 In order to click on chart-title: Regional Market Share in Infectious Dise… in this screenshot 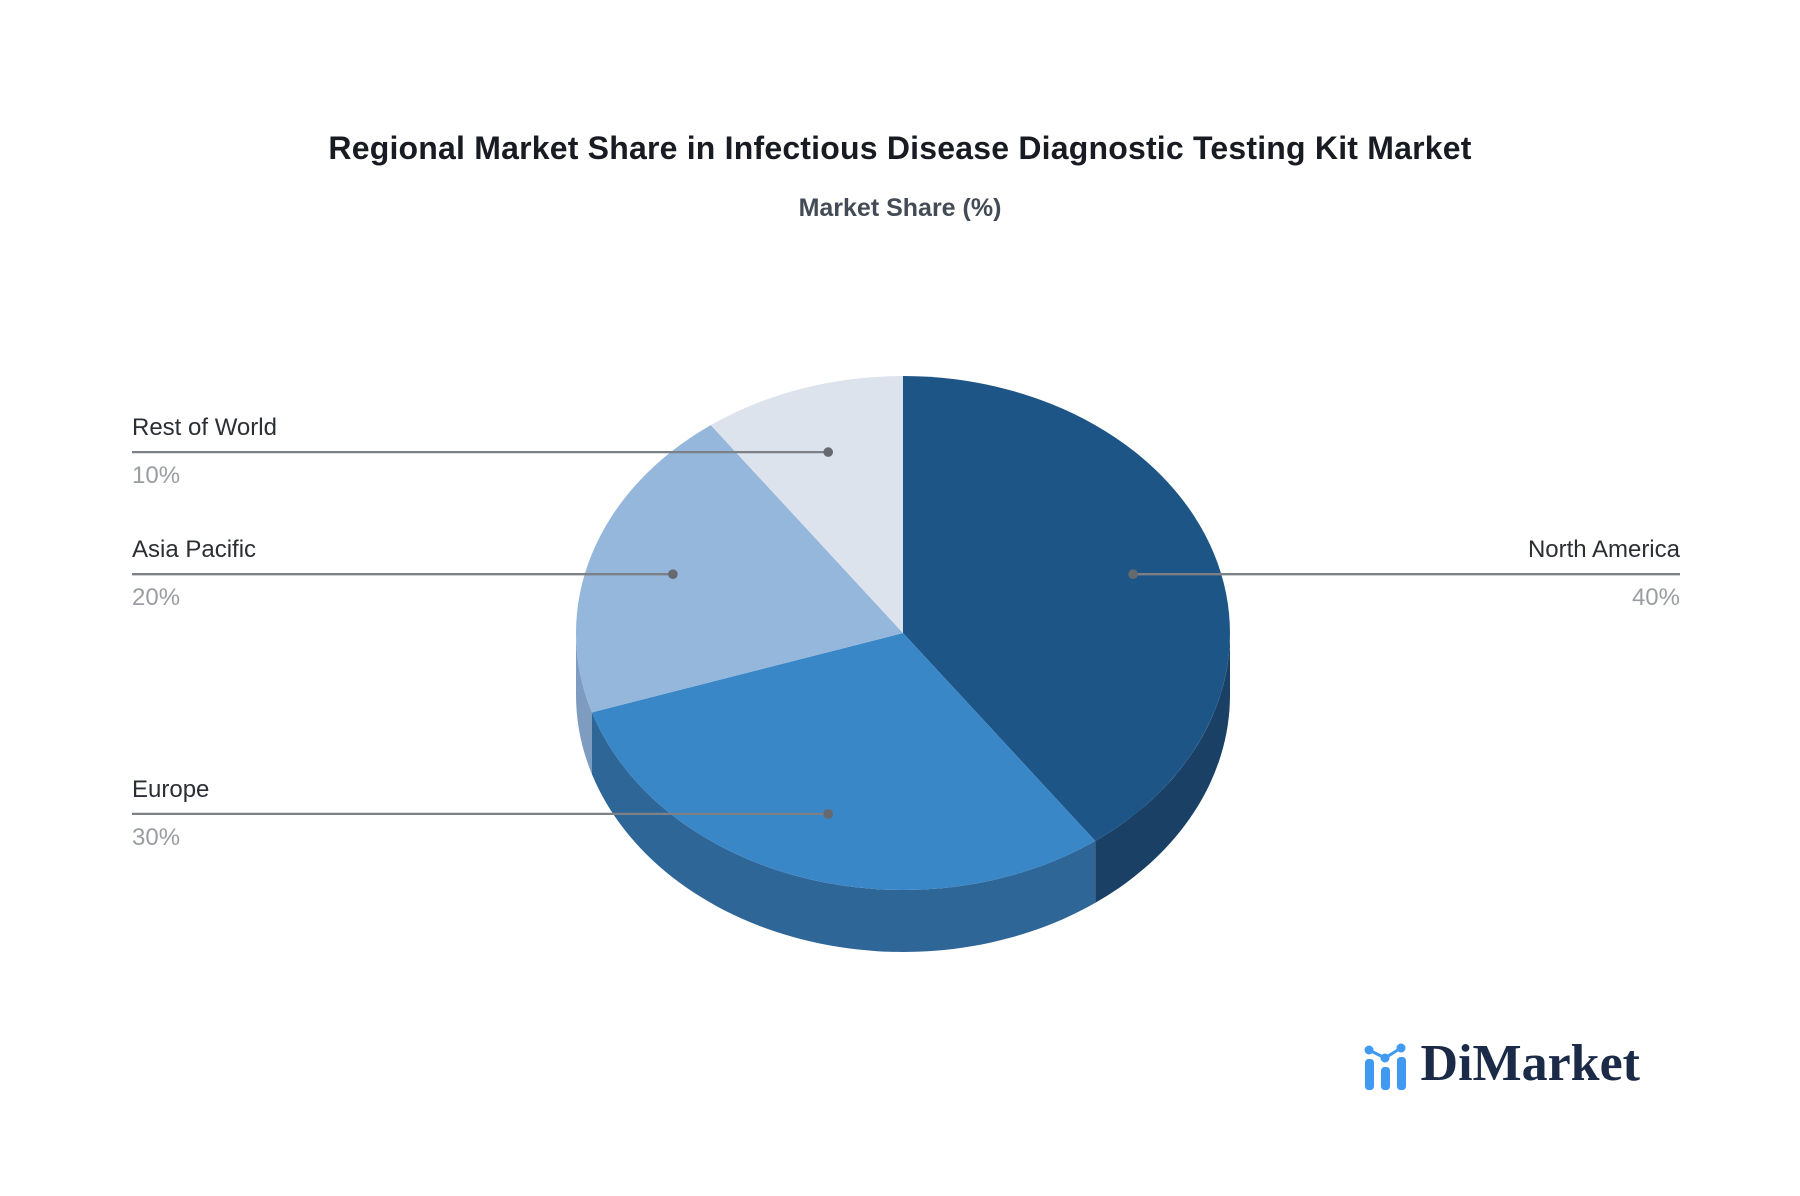, I will do `click(900, 148)`.